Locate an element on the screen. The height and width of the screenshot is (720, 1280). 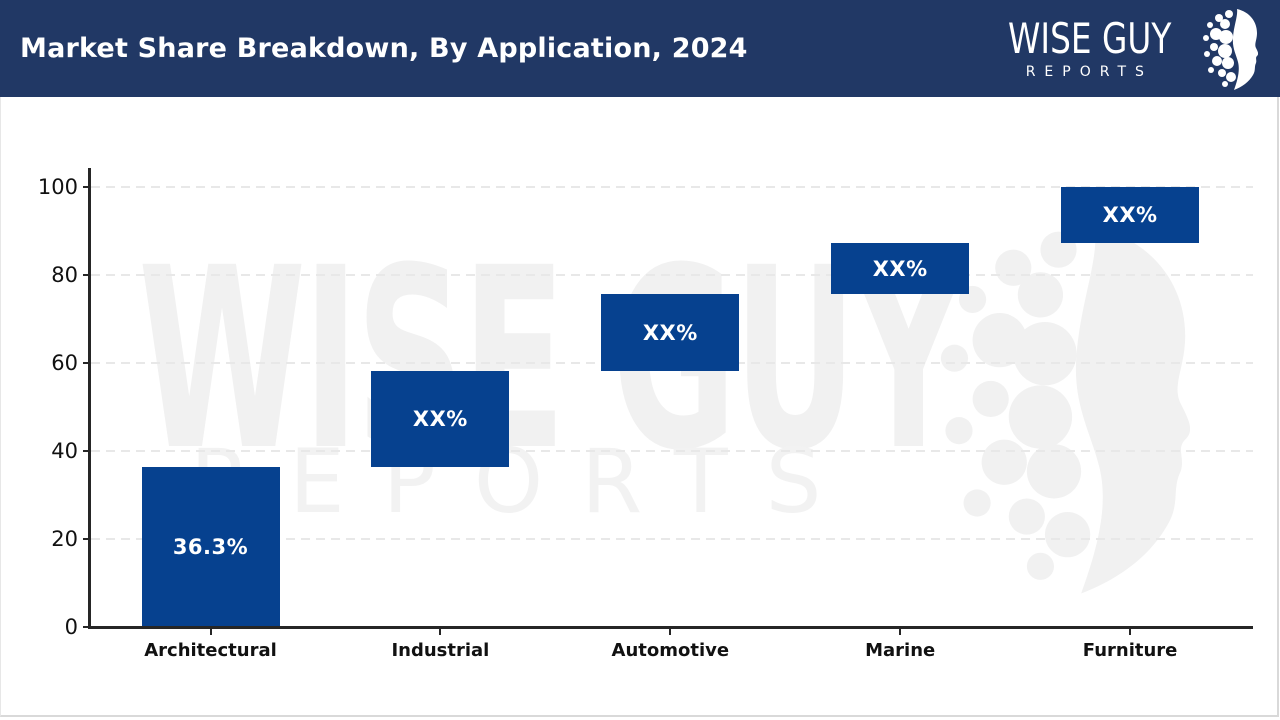
y-tick-label-40: 40 is located at coordinates (64, 450).